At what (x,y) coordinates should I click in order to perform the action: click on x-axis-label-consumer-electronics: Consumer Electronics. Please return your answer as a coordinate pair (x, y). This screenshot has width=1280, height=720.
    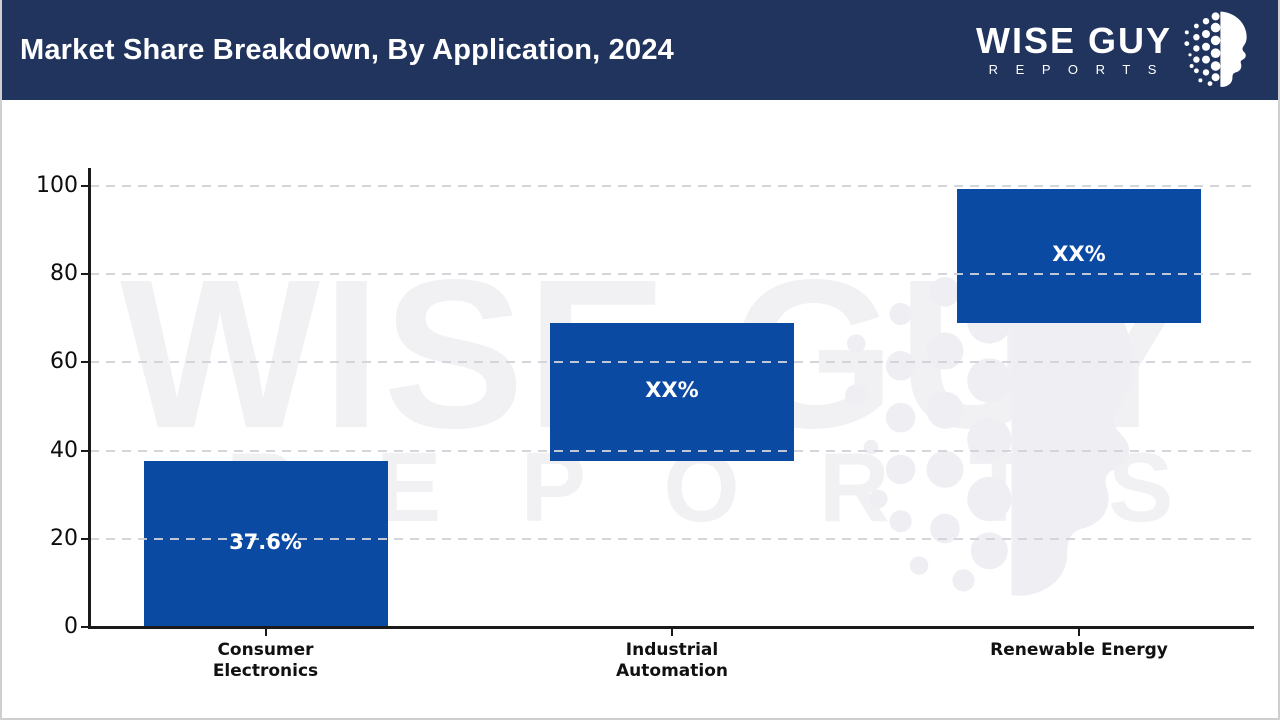
    Looking at the image, I should click on (265, 660).